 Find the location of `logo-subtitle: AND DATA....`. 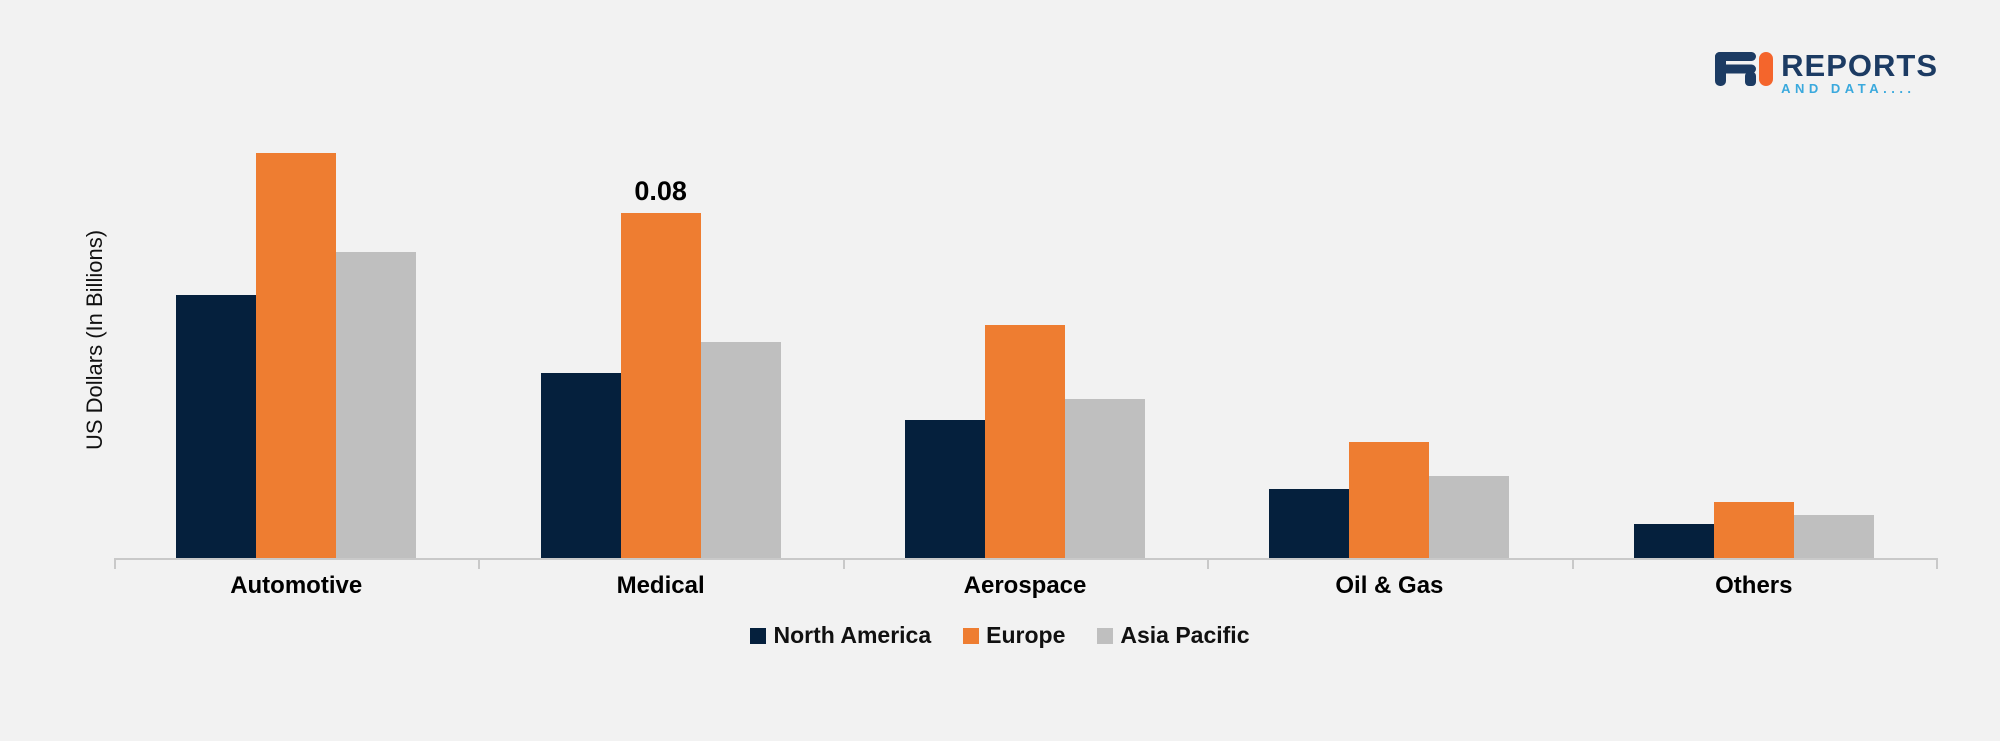

logo-subtitle: AND DATA.... is located at coordinates (1848, 88).